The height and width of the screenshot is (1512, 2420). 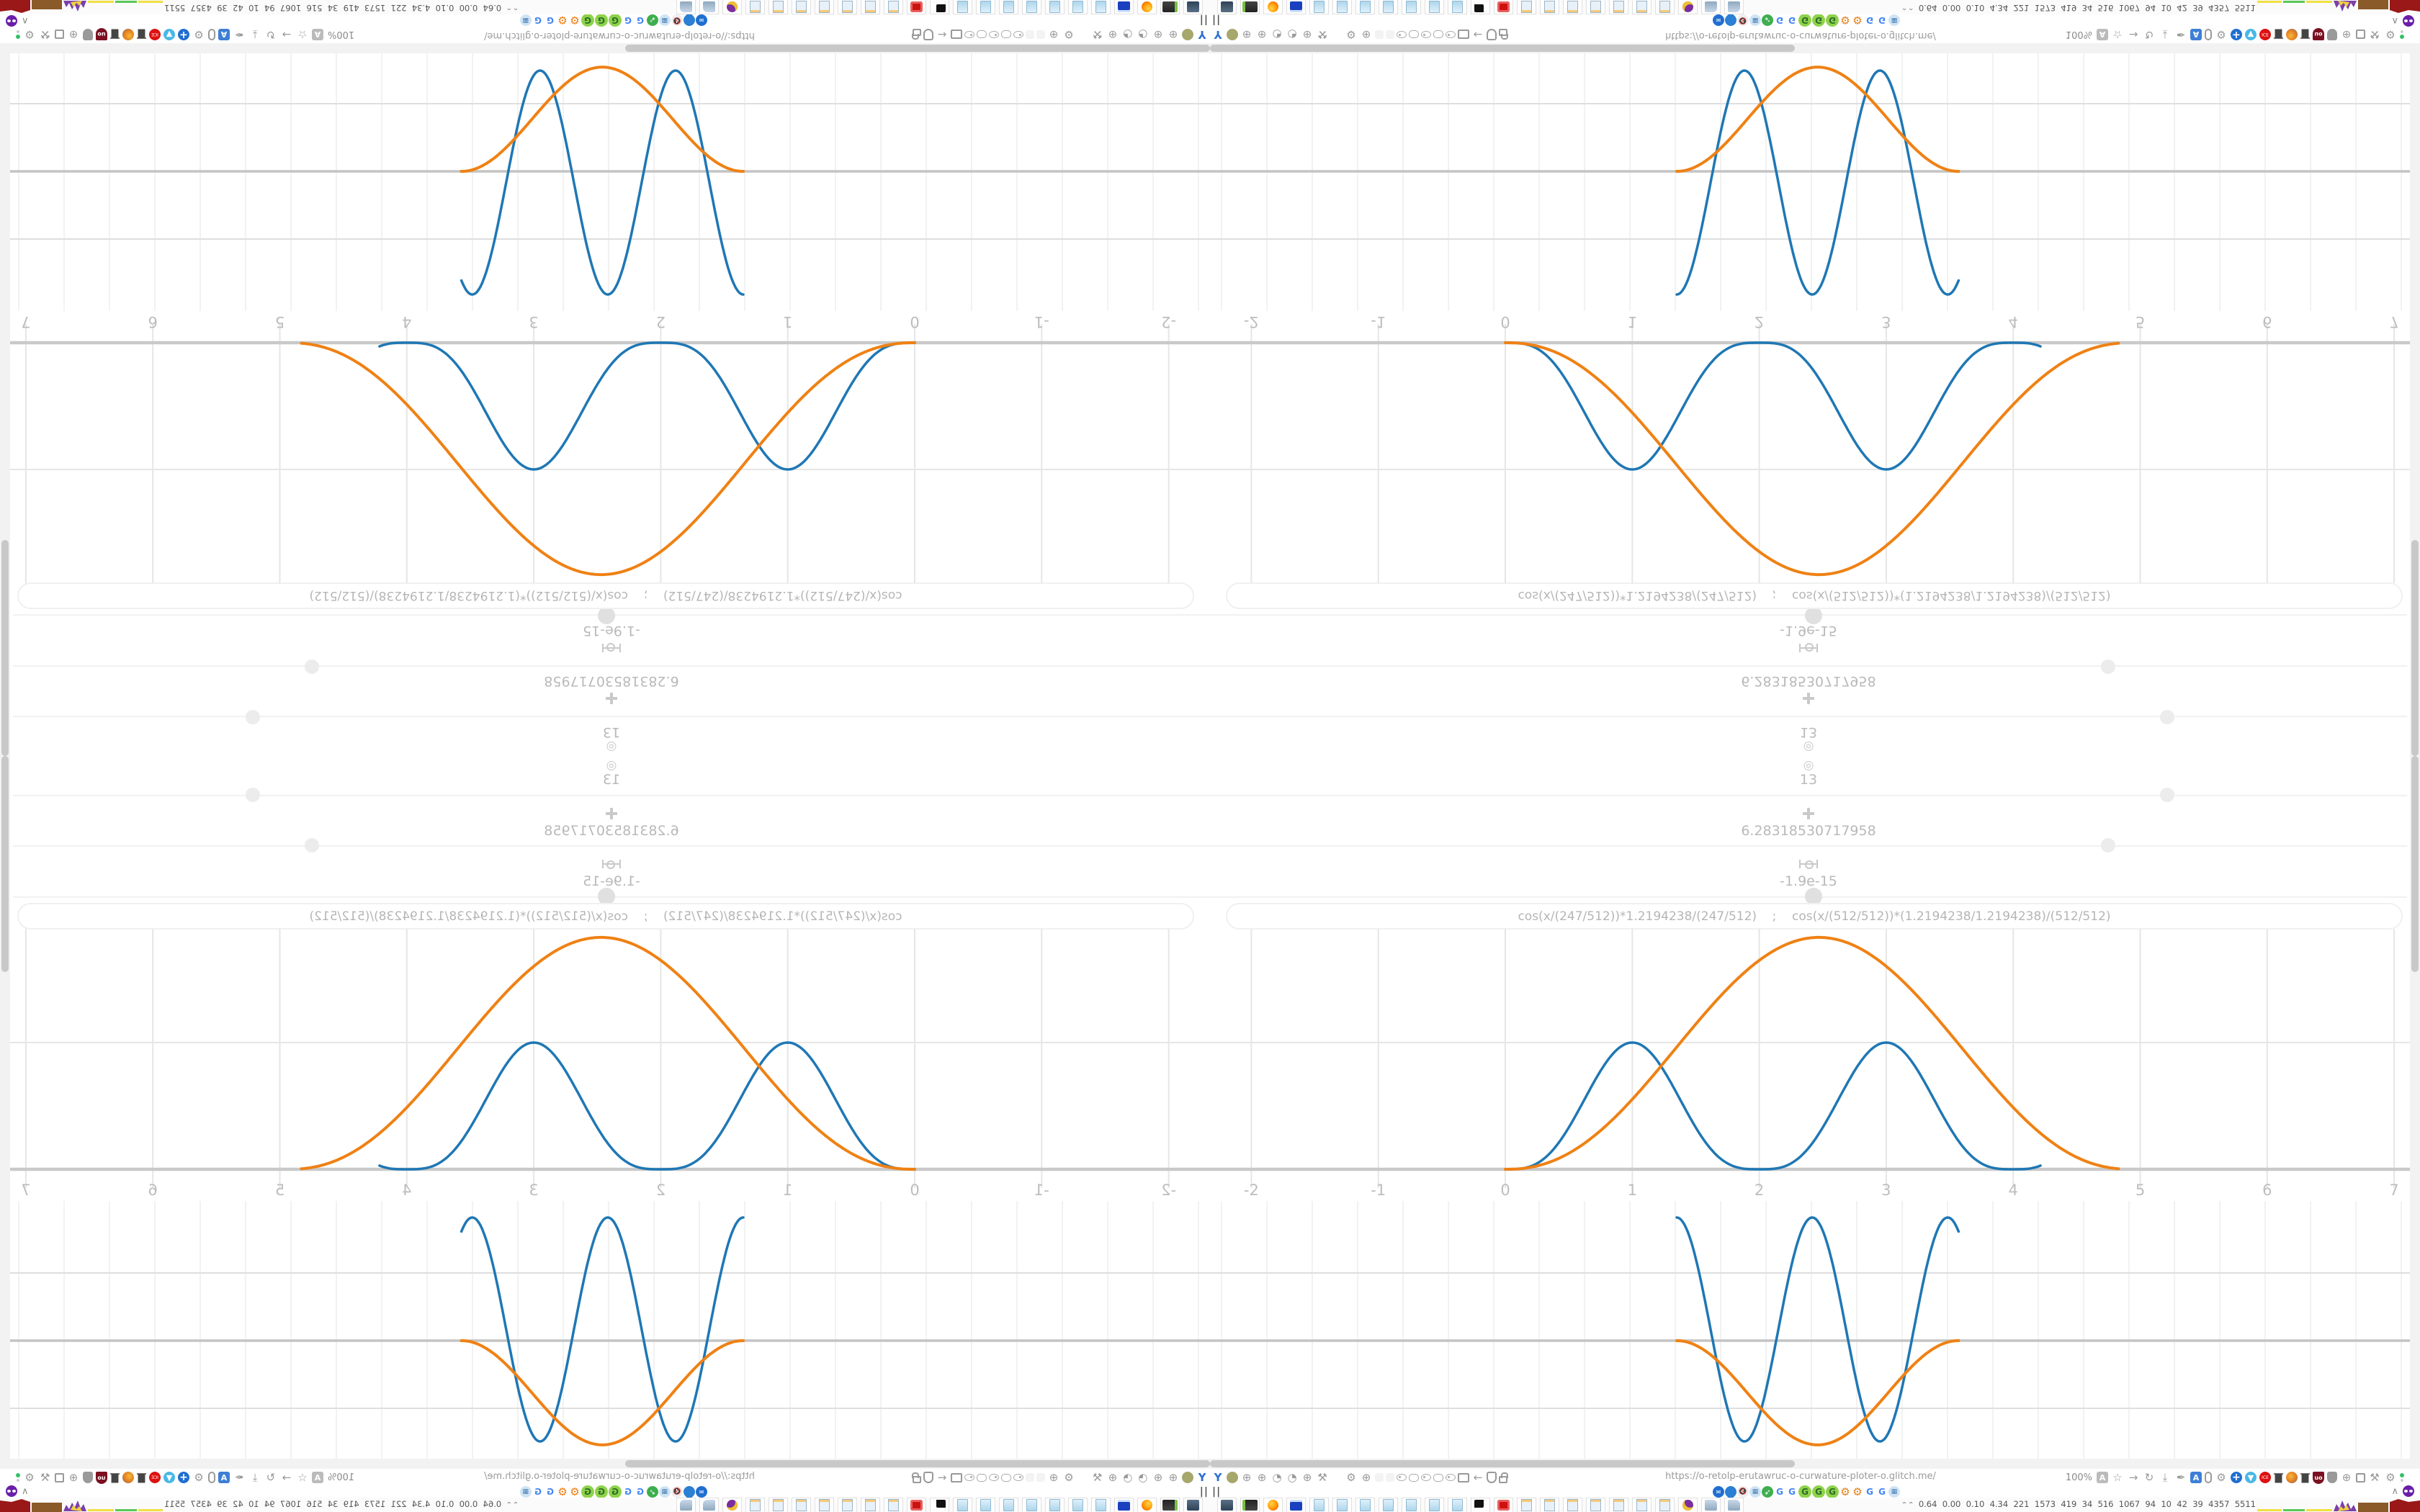 I want to click on taskbar-app-firefox, so click(x=1147, y=7).